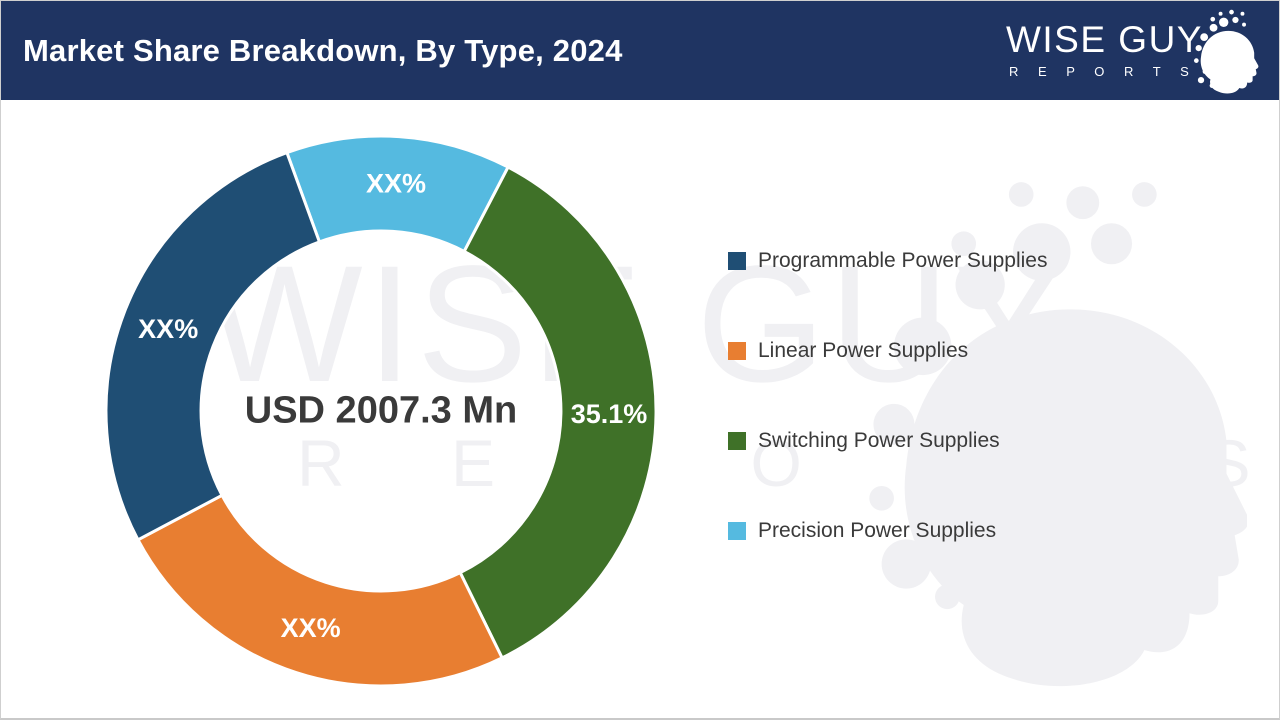 The width and height of the screenshot is (1280, 720). Describe the element at coordinates (903, 260) in the screenshot. I see `legend-label: Programmable Power Supplies` at that location.